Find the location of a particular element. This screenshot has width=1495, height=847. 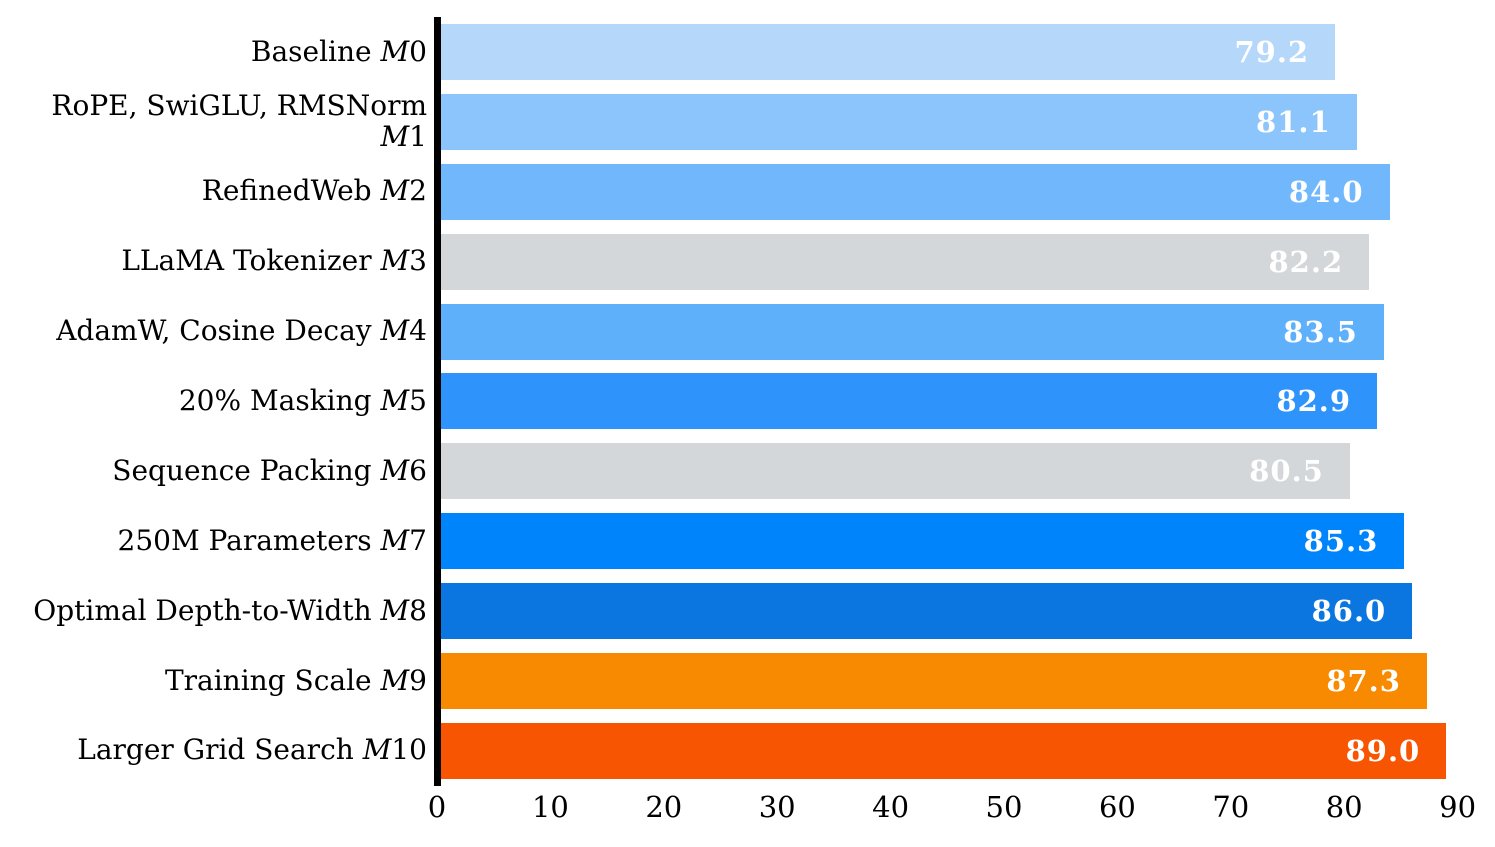

bar-value-label: 85.3 is located at coordinates (1341, 541).